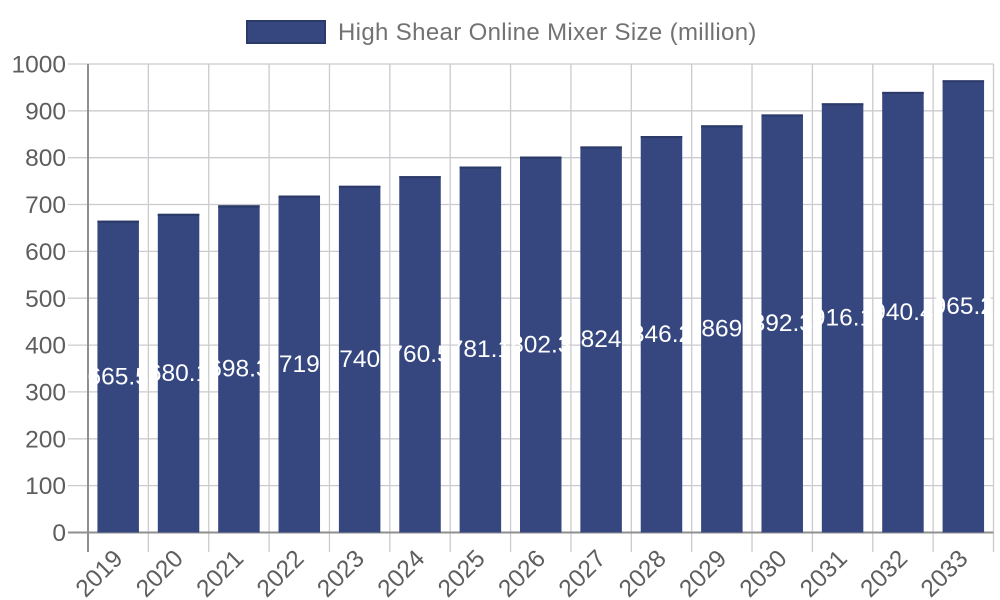 This screenshot has height=600, width=1000. What do you see at coordinates (45, 205) in the screenshot?
I see `svg-text: 700` at bounding box center [45, 205].